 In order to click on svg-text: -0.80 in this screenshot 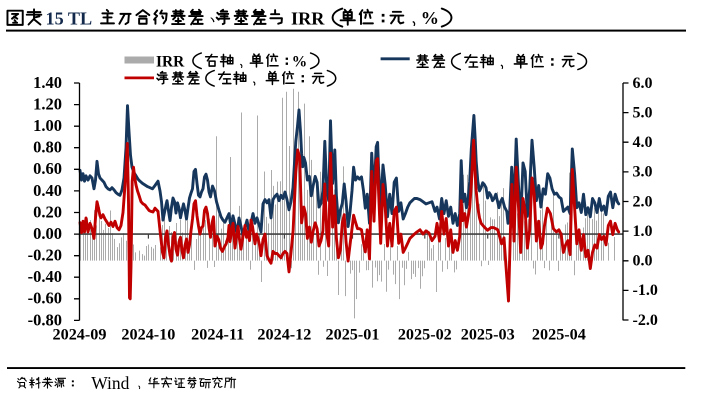, I will do `click(45, 319)`.